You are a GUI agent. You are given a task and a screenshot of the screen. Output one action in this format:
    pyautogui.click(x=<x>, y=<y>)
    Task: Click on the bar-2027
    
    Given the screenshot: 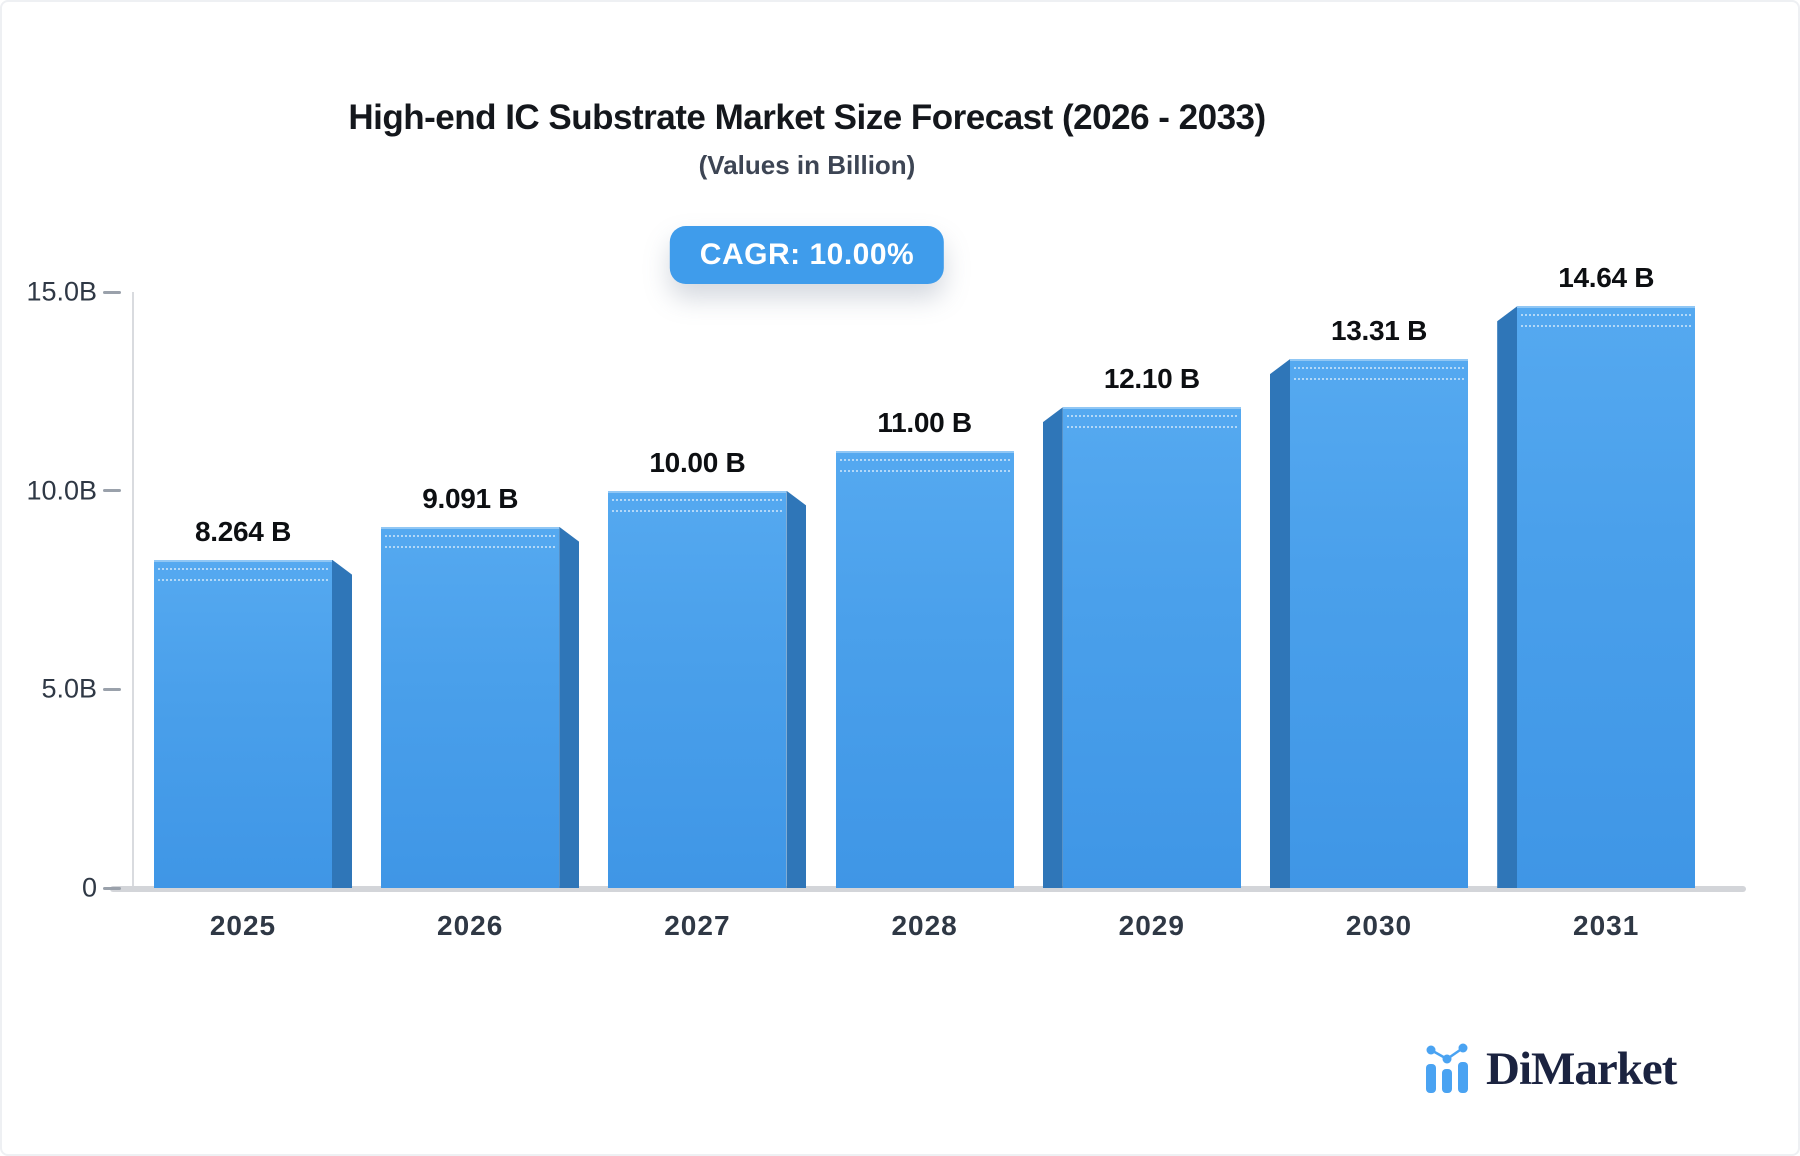 What is the action you would take?
    pyautogui.click(x=697, y=689)
    